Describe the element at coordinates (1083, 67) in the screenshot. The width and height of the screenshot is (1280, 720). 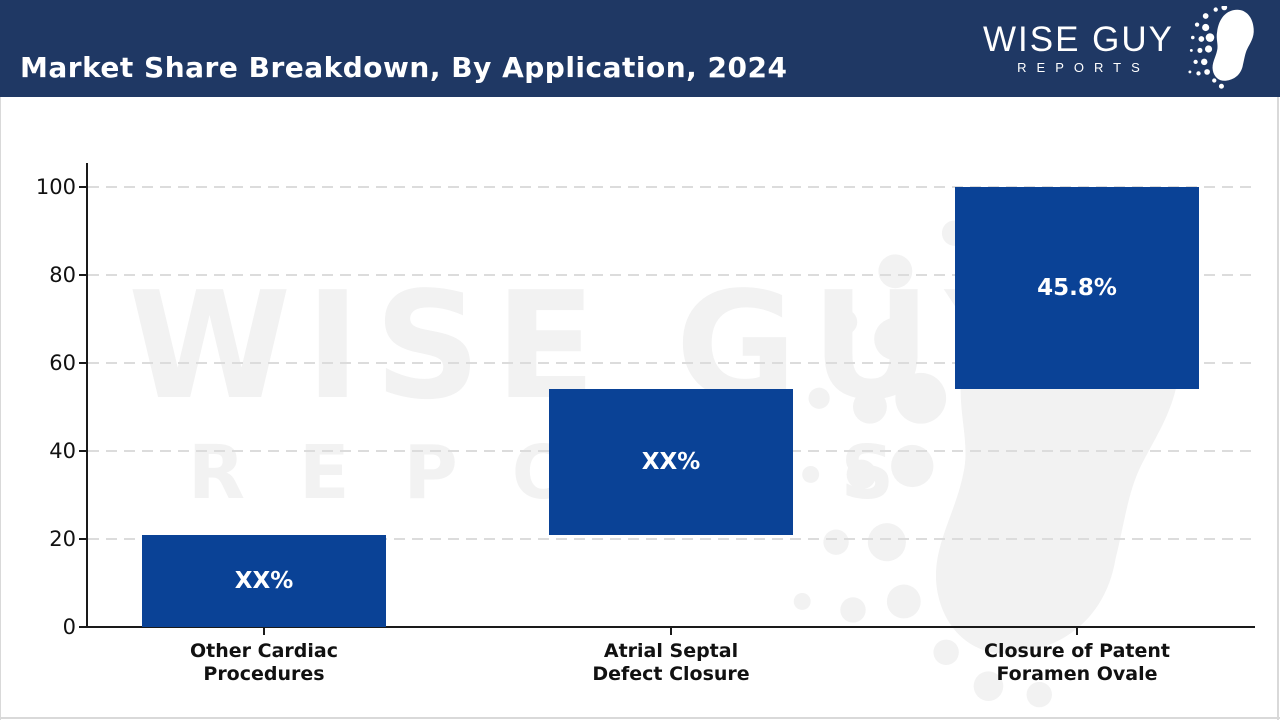
I see `logo-subtext: REPORTS` at that location.